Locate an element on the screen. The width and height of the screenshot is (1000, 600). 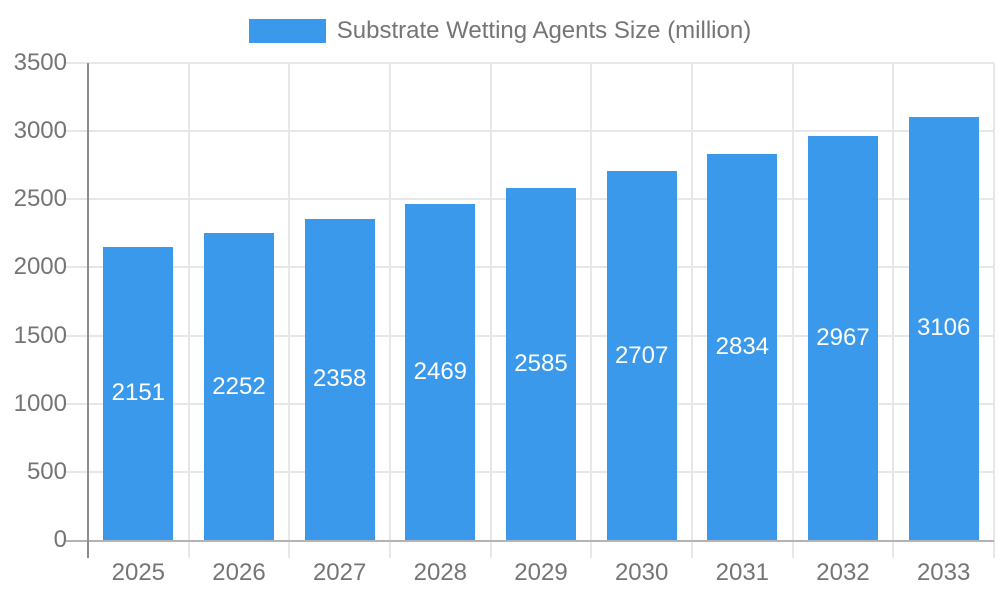
bar-value-label: 2358 is located at coordinates (339, 379).